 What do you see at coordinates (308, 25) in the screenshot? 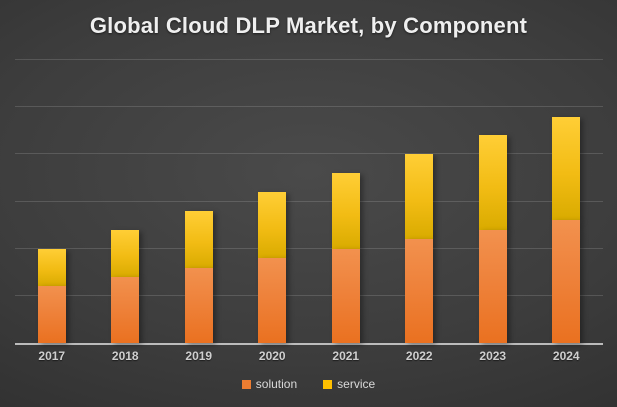
I see `chart-title: Global Cloud DLP Market, by Component` at bounding box center [308, 25].